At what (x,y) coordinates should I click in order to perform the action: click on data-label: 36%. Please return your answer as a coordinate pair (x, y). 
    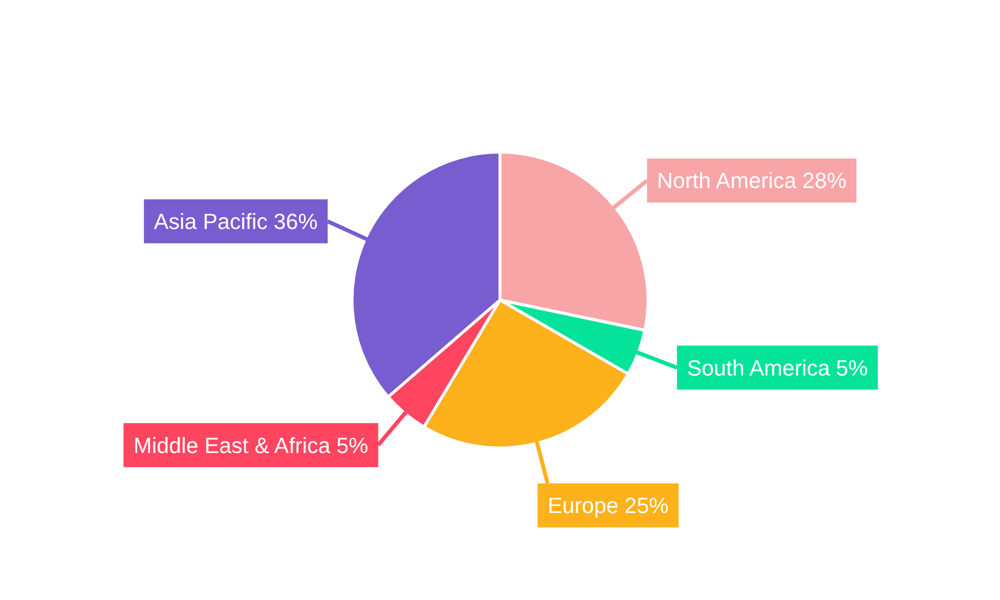
    Looking at the image, I should click on (296, 221).